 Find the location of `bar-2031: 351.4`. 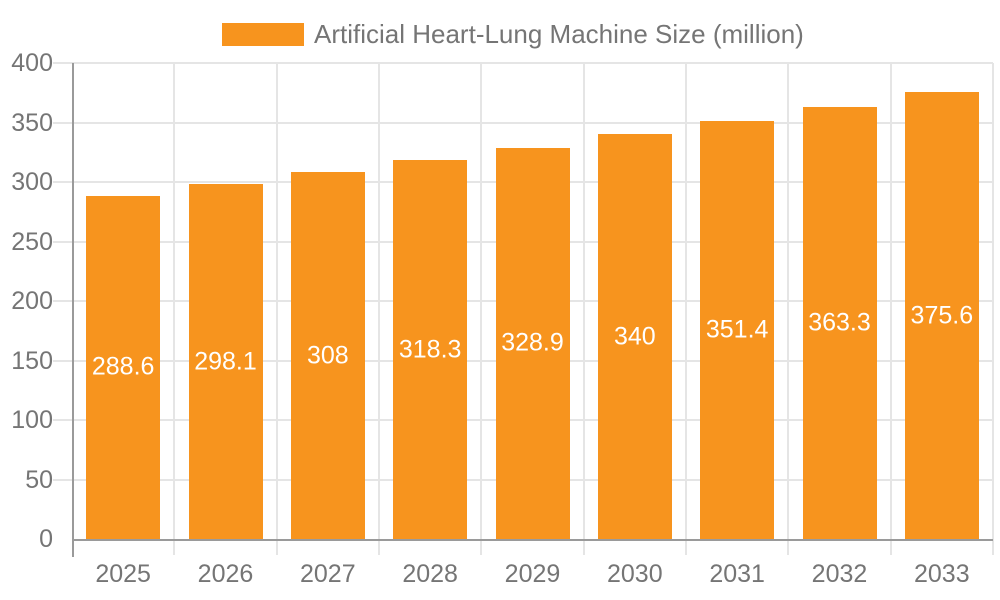

bar-2031: 351.4 is located at coordinates (737, 329).